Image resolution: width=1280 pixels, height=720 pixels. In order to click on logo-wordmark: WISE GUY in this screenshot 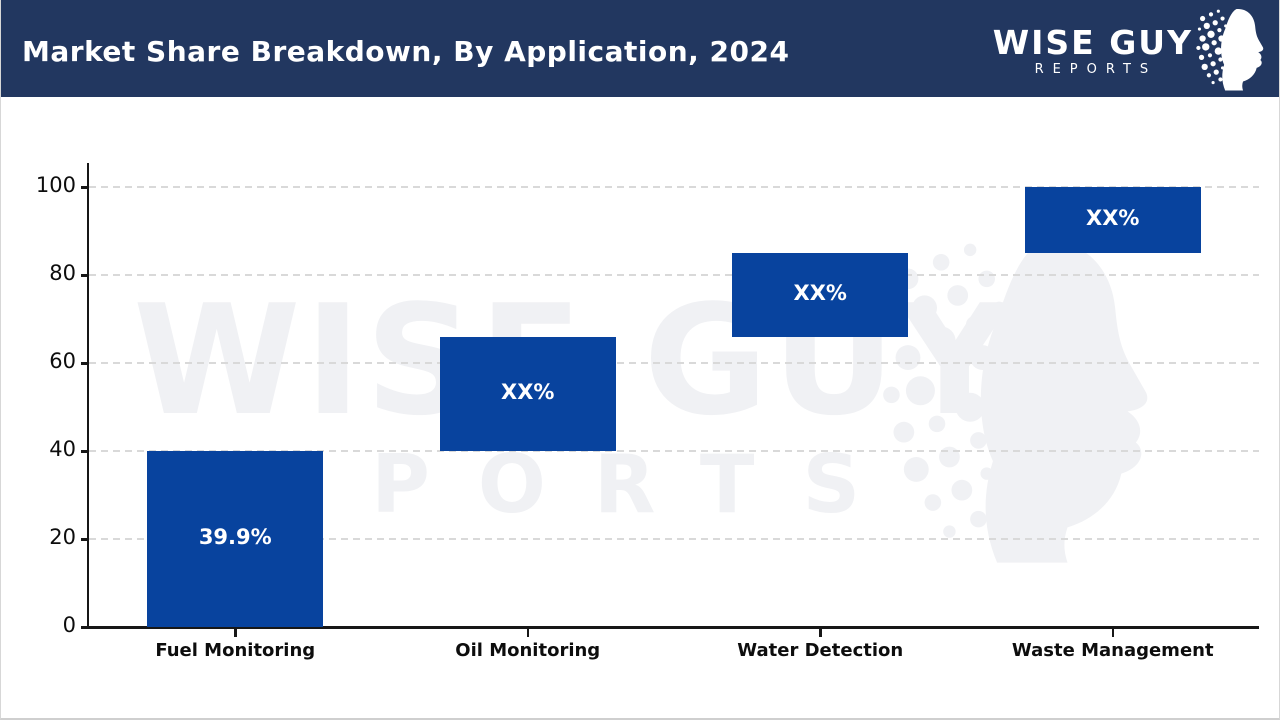, I will do `click(1092, 42)`.